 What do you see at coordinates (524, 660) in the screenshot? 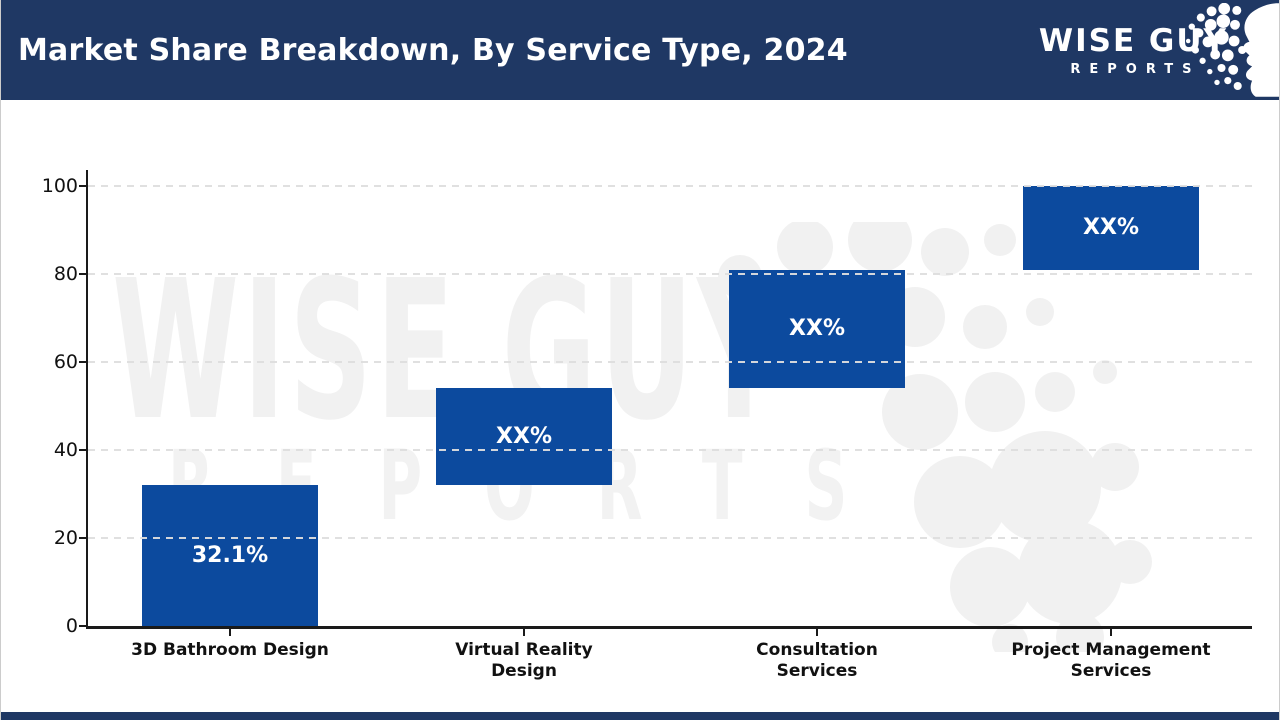
I see `x-axis-category-label: Virtual Reality Design` at bounding box center [524, 660].